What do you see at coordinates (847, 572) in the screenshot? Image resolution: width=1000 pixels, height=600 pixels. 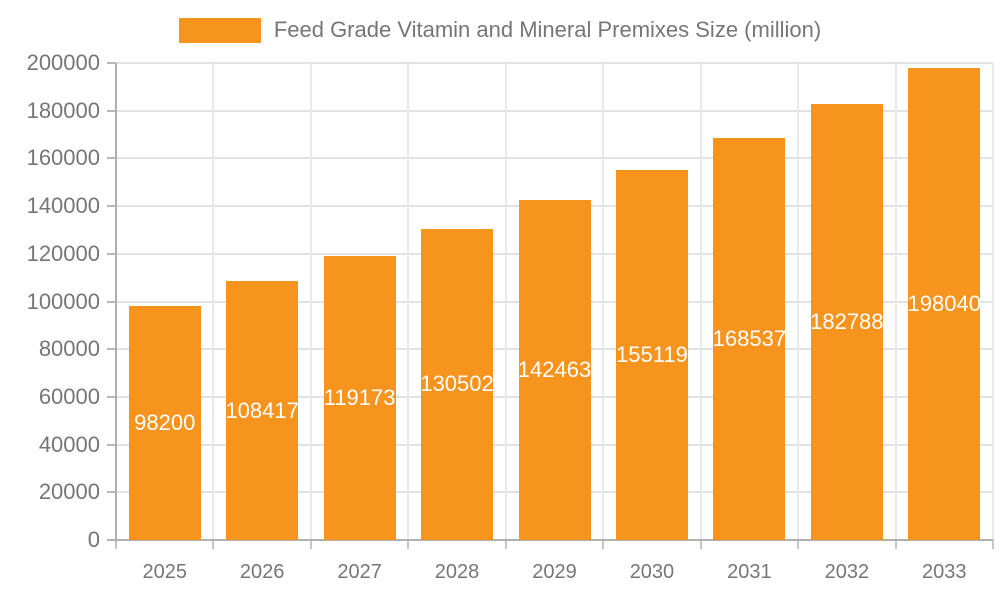 I see `x-axis-label: 2032` at bounding box center [847, 572].